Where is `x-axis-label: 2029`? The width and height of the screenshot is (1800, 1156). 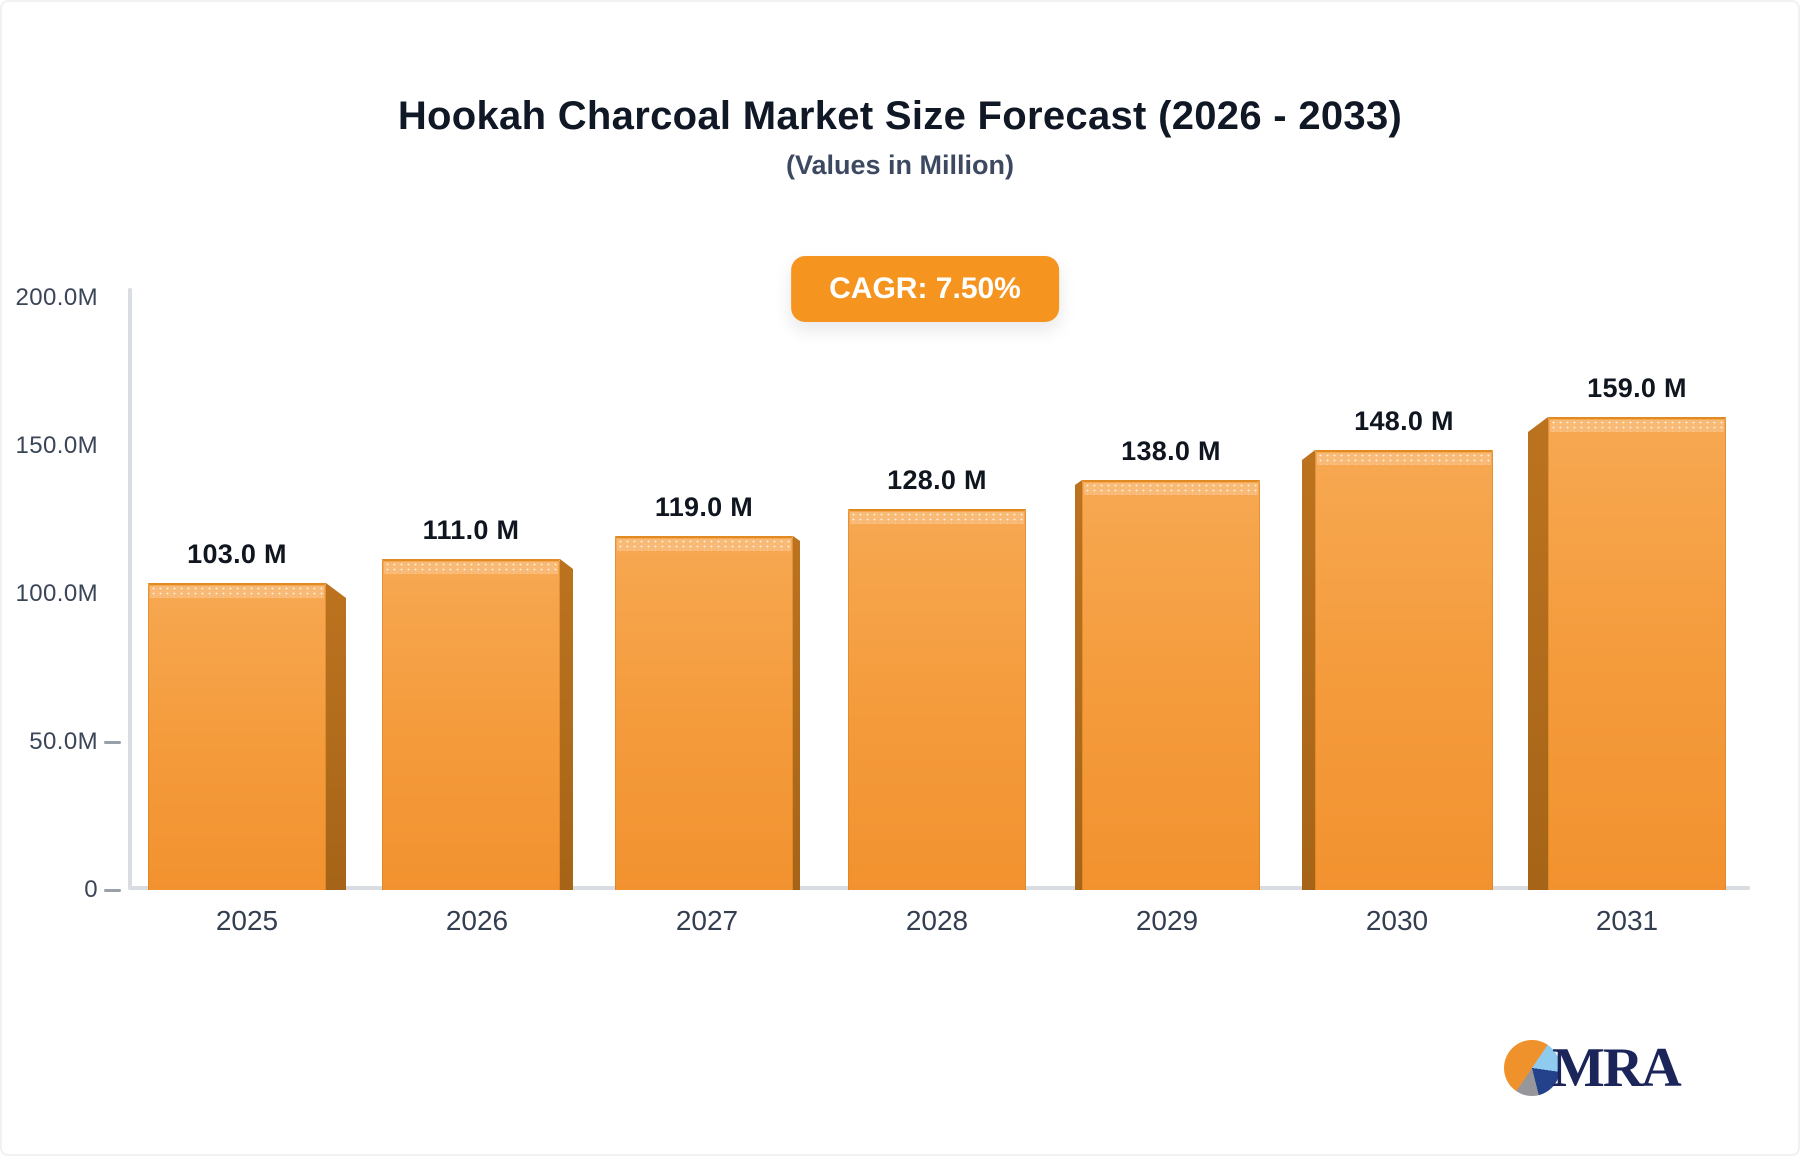
x-axis-label: 2029 is located at coordinates (1167, 920).